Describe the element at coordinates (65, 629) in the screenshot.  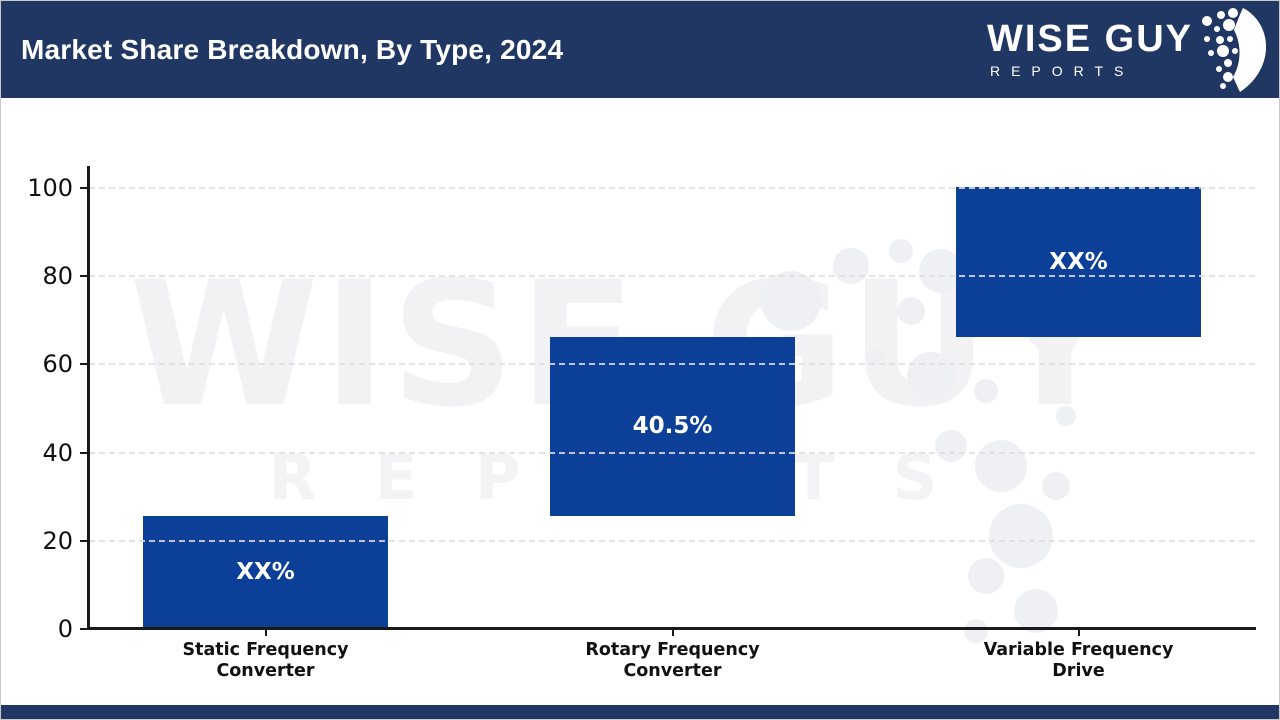
I see `y-tick-label: 0` at that location.